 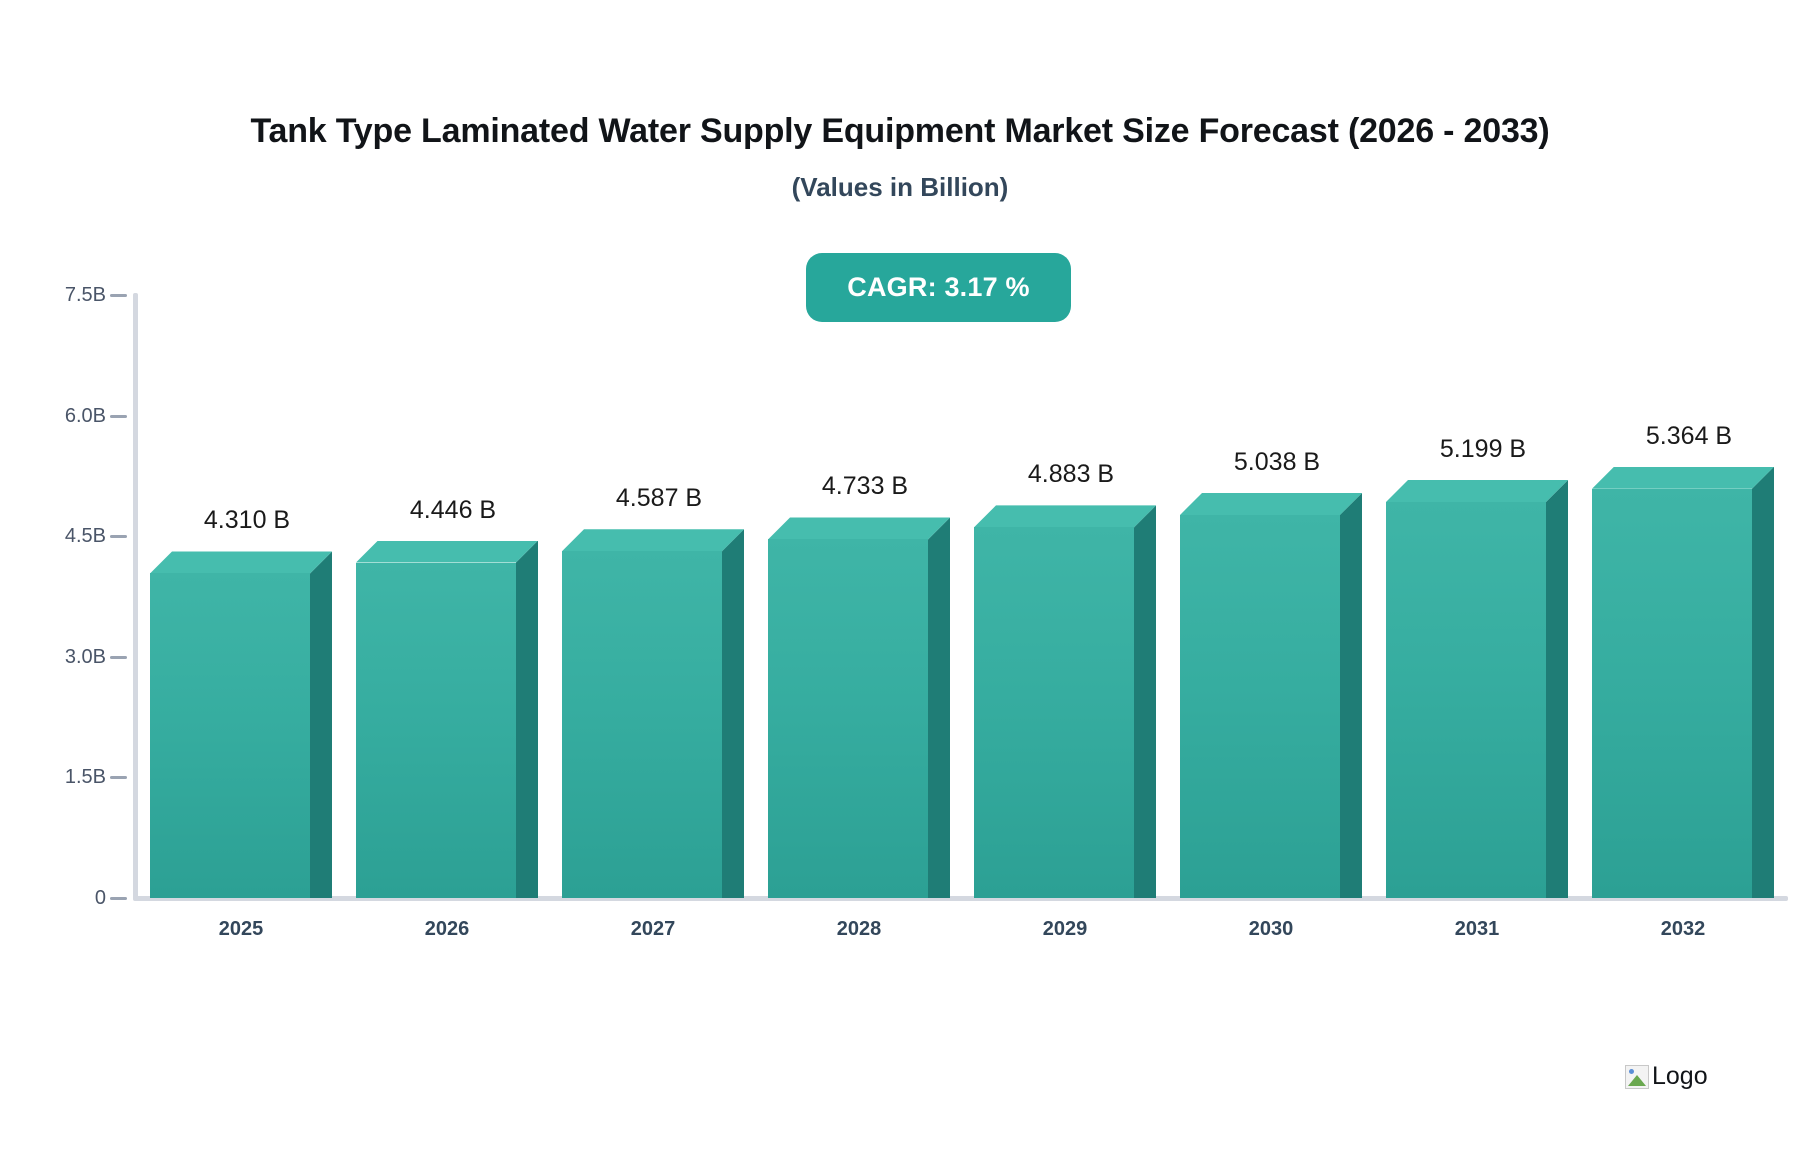 I want to click on bar-value-label: 4.883 B, so click(x=1071, y=474).